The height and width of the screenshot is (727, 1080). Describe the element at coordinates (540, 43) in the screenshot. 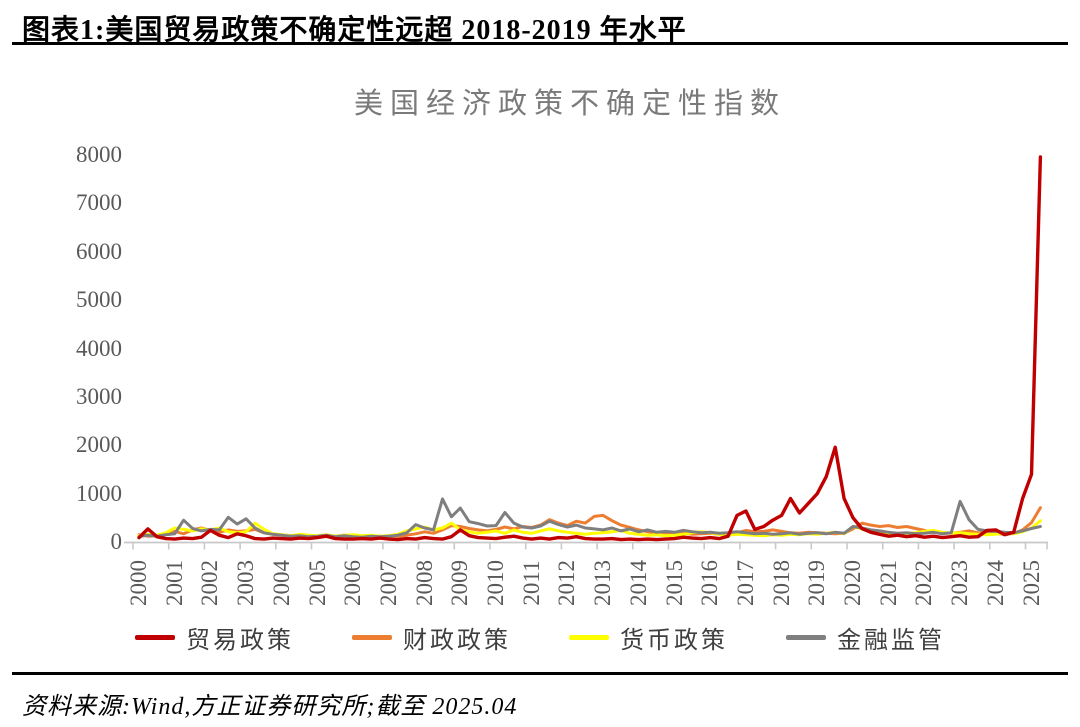

I see `header-rule` at that location.